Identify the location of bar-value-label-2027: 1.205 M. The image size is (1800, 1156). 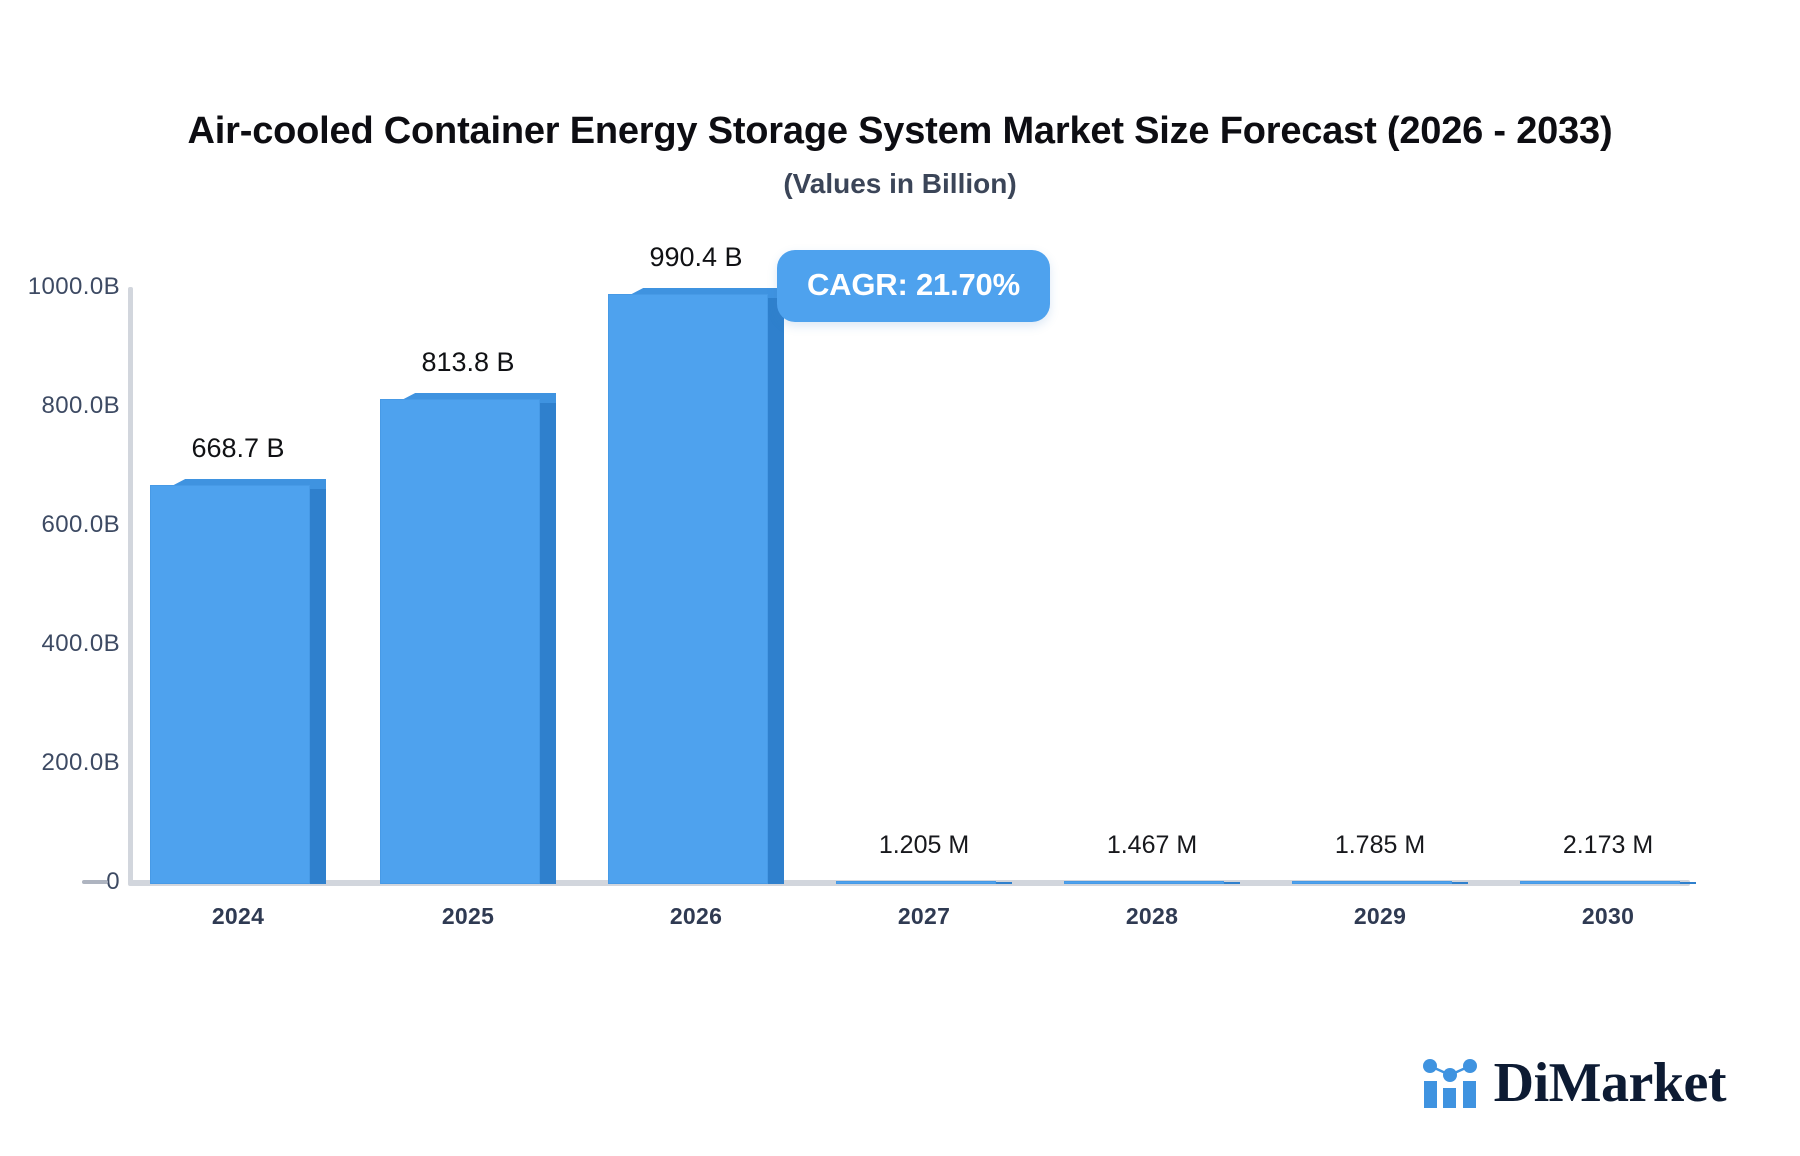
(924, 845).